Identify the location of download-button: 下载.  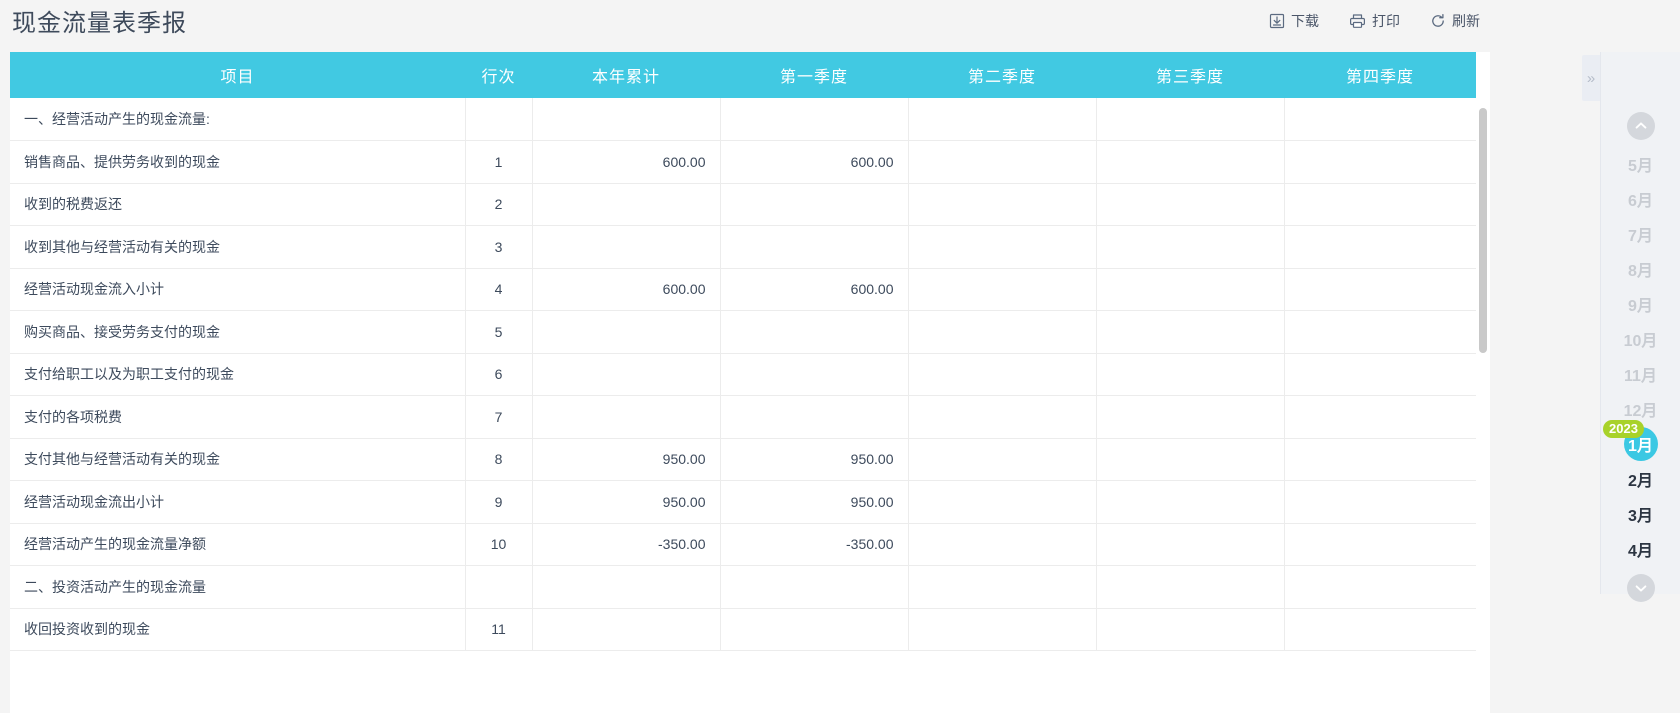
(1294, 21).